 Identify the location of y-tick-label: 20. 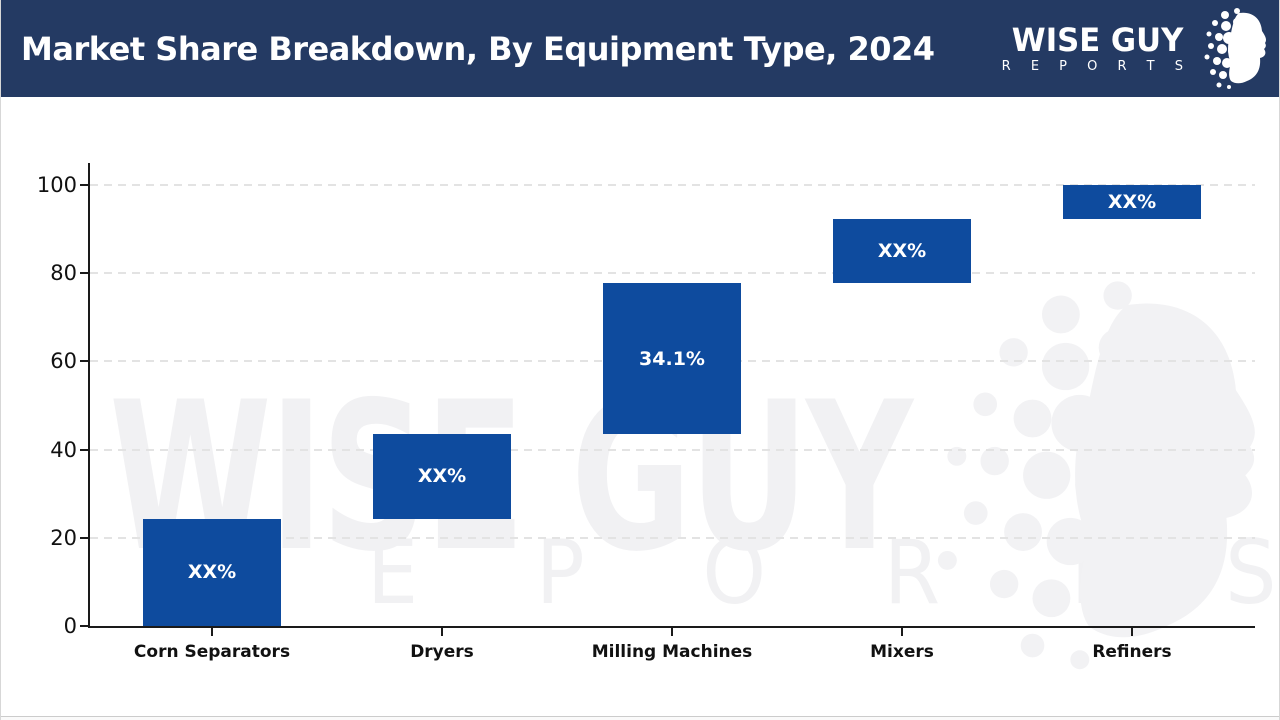
(63, 537).